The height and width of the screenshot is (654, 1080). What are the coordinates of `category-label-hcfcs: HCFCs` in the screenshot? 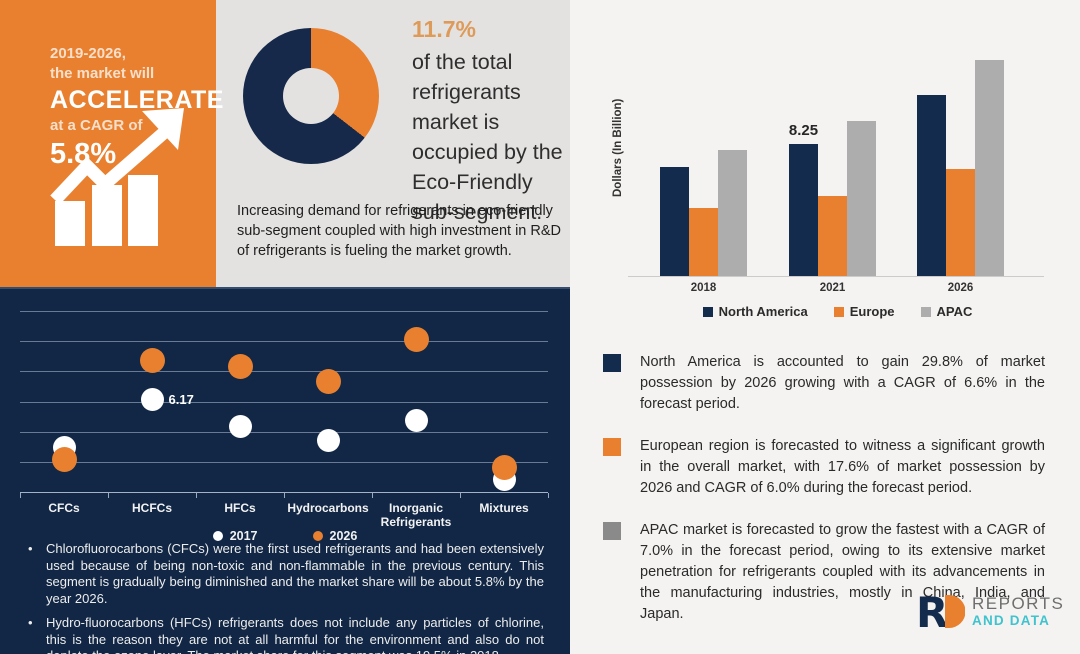 It's located at (151, 508).